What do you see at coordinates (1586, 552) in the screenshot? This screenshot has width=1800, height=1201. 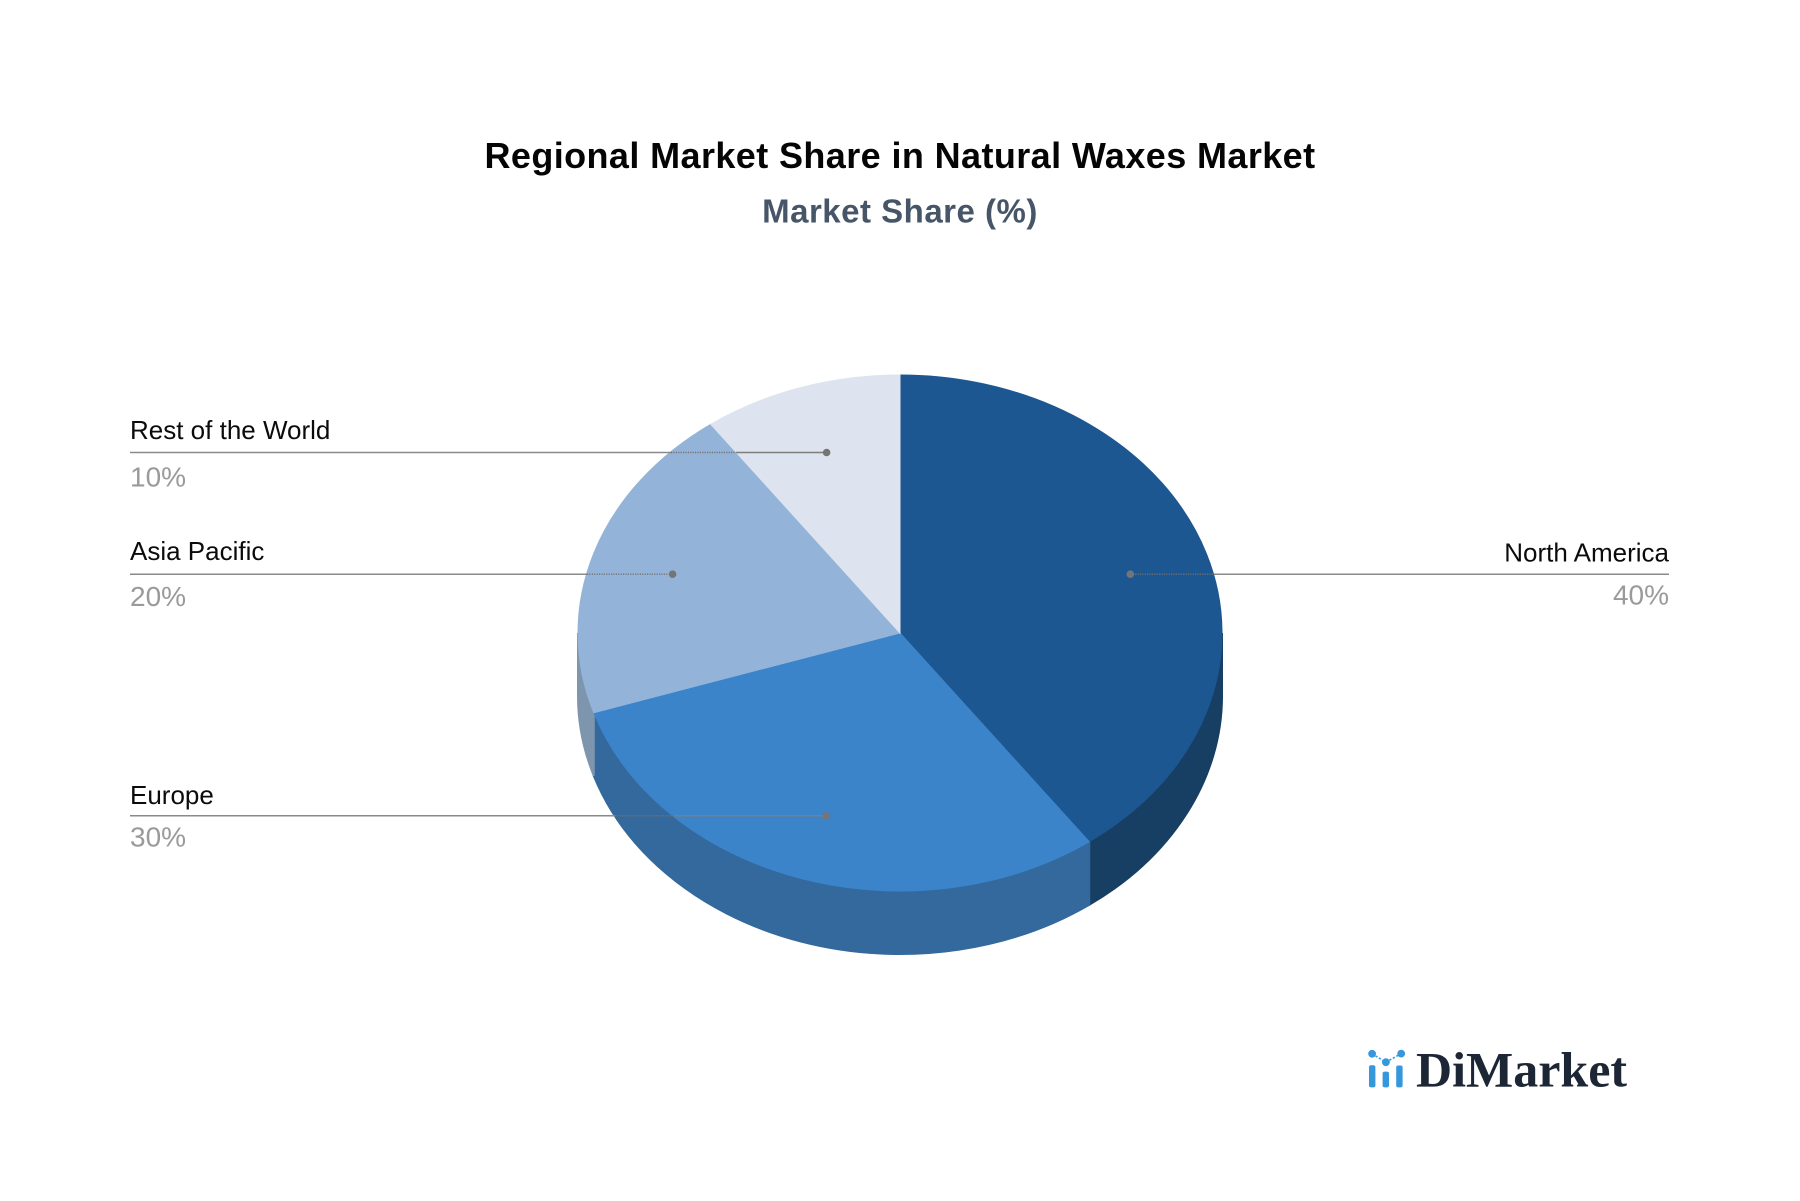 I see `svg-text: North America` at bounding box center [1586, 552].